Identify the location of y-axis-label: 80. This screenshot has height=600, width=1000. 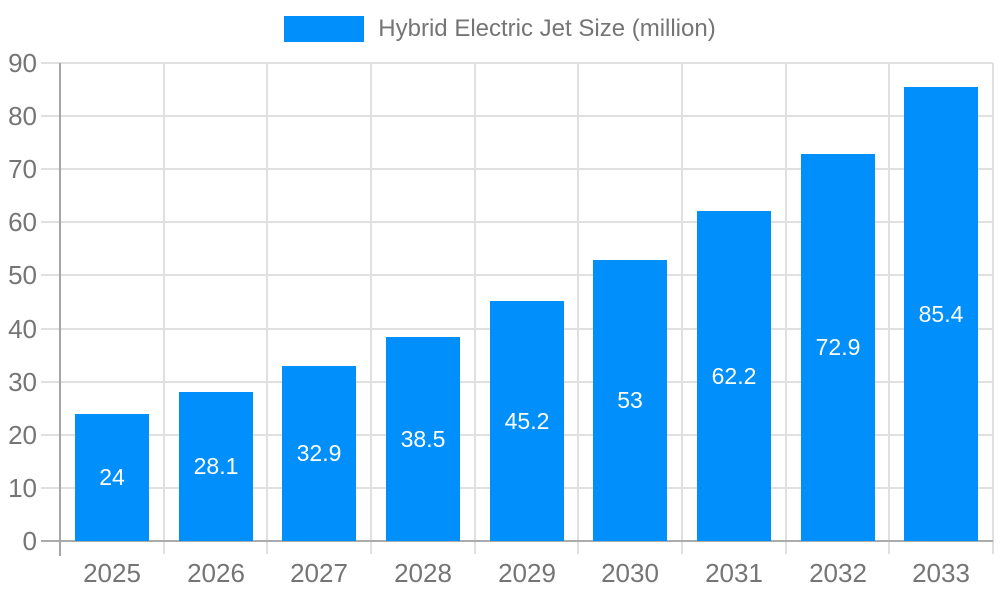
(22, 116).